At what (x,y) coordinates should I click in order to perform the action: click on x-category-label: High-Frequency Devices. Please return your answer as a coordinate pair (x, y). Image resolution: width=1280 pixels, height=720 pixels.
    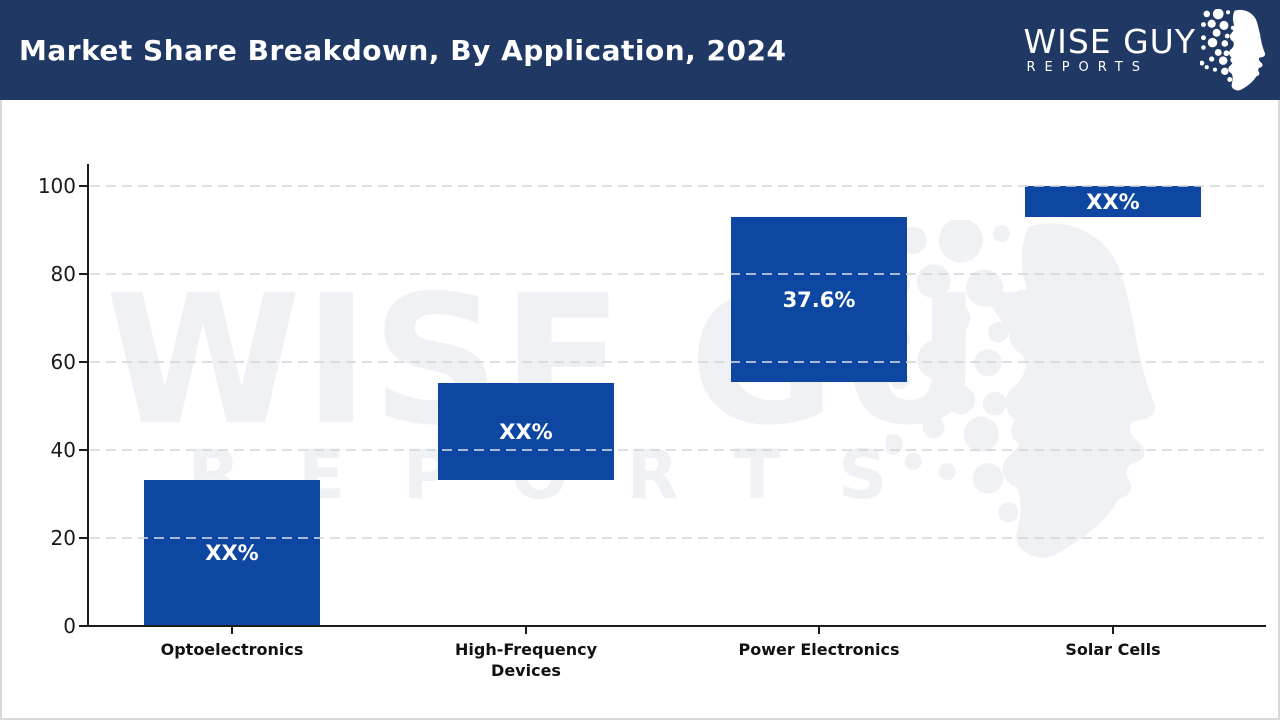
    Looking at the image, I should click on (525, 660).